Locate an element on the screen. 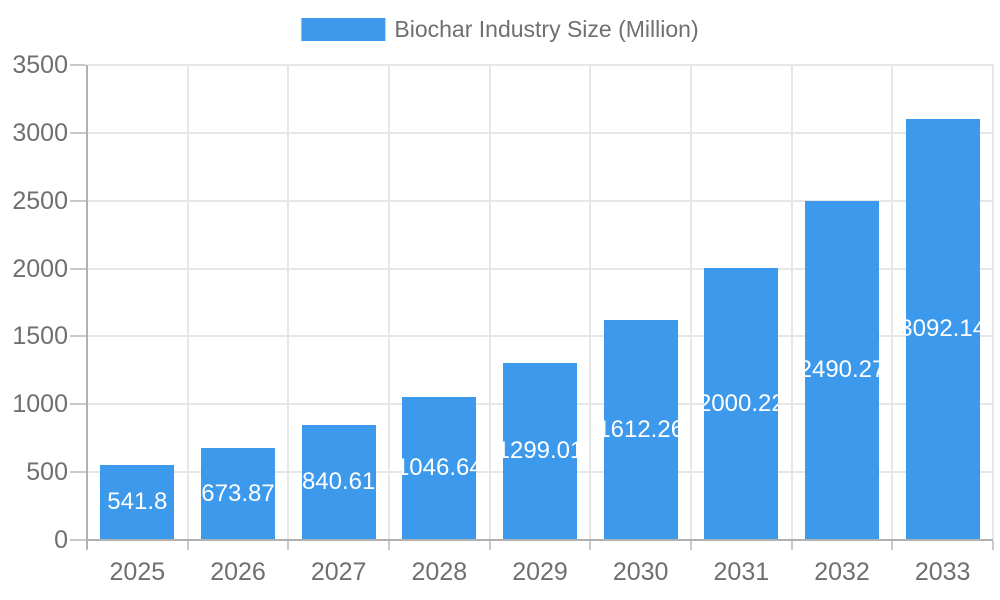 This screenshot has height=600, width=1000. bar-2026: 673.87 is located at coordinates (238, 493).